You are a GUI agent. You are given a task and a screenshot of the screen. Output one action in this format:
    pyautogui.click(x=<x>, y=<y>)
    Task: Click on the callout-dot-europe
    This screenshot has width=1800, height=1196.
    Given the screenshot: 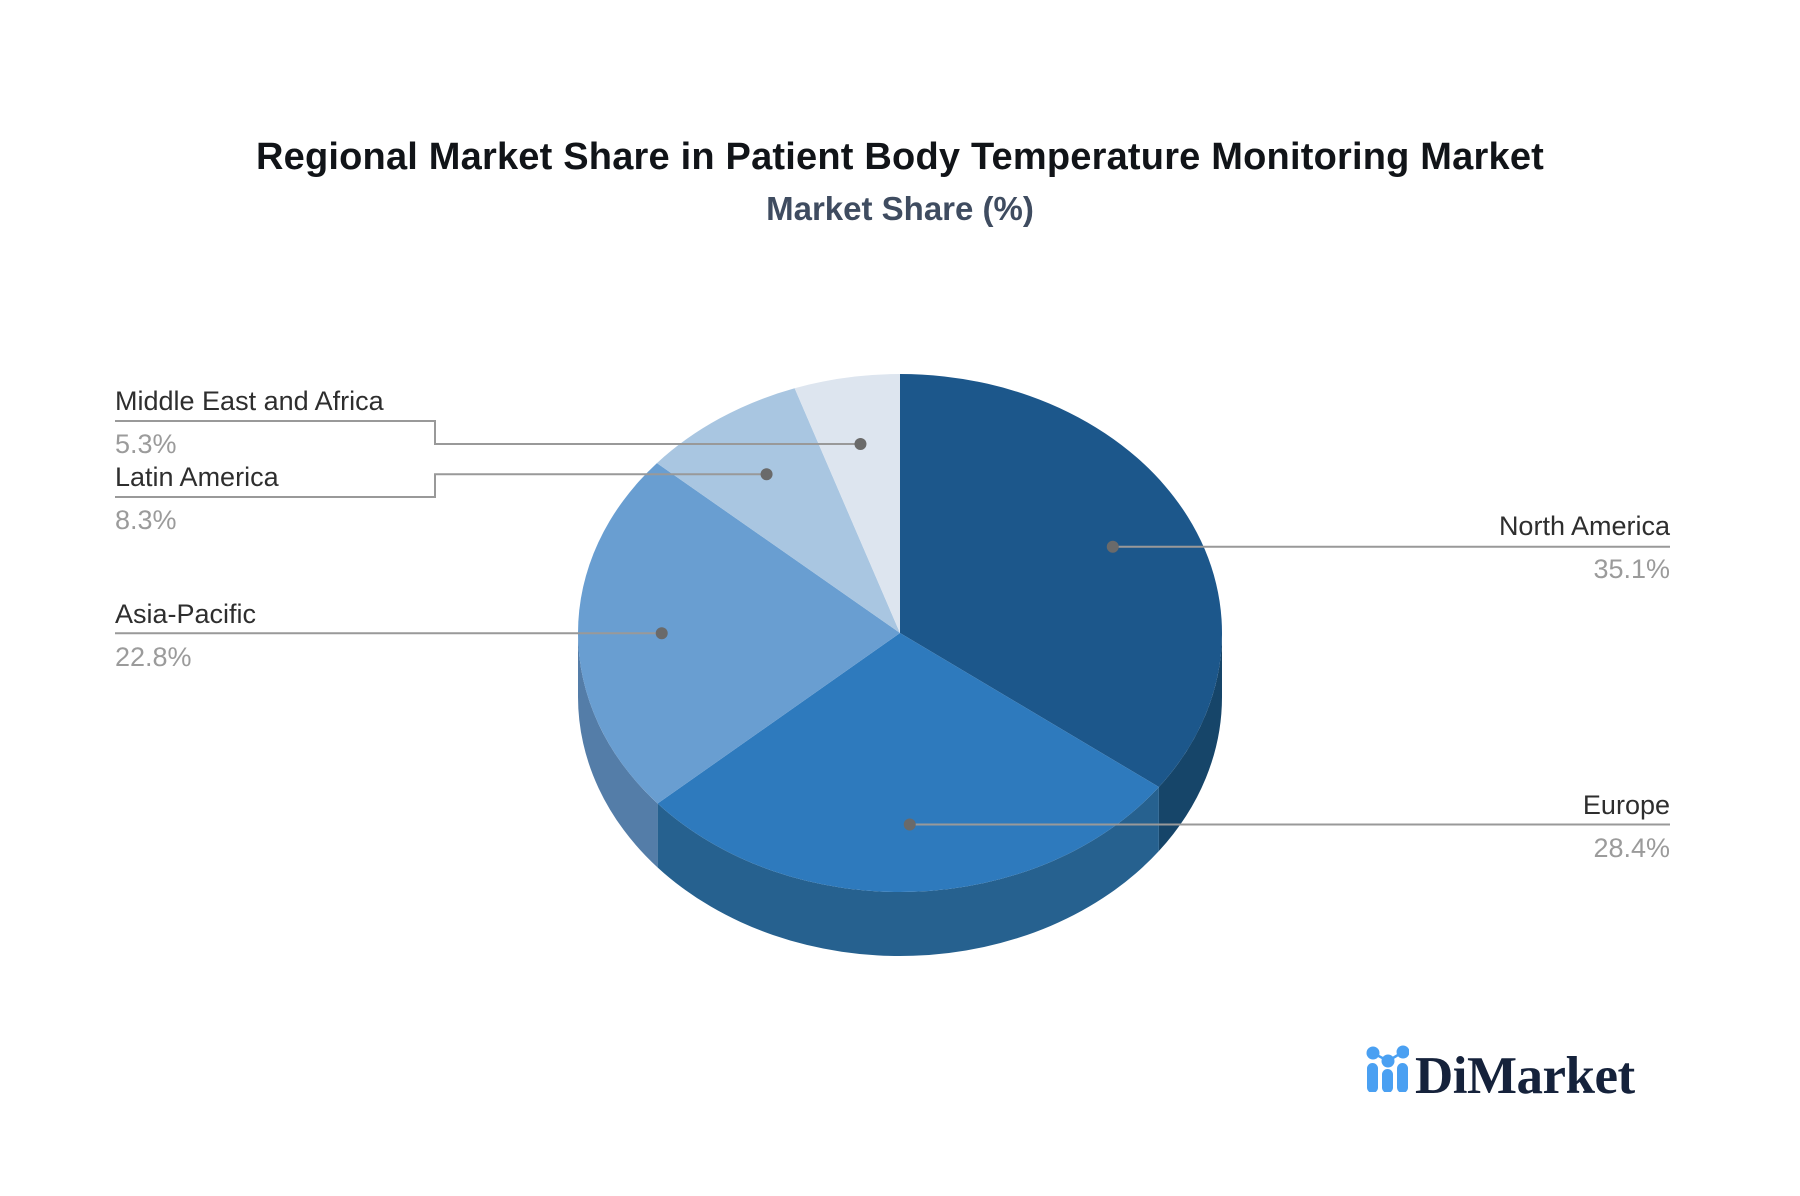 What is the action you would take?
    pyautogui.click(x=909, y=824)
    